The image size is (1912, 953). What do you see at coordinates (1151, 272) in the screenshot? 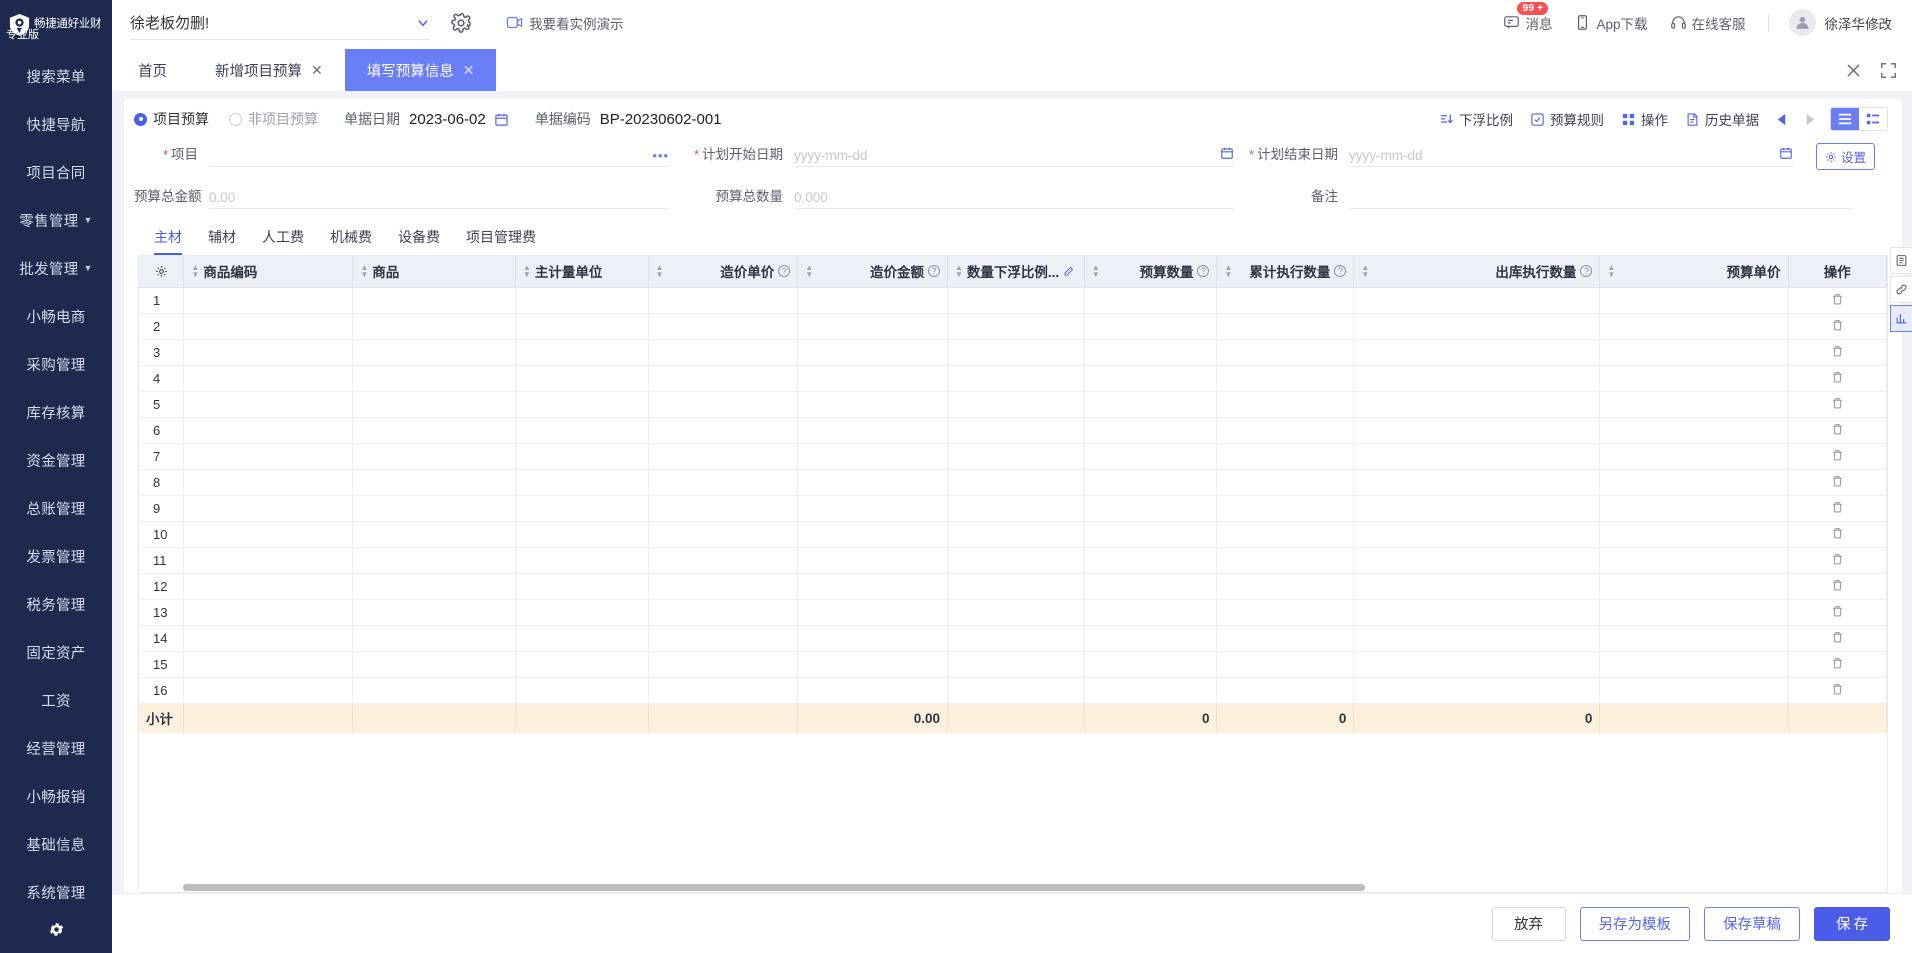
I see `col-budget-qty: ▲ ▼ 预算数量?` at bounding box center [1151, 272].